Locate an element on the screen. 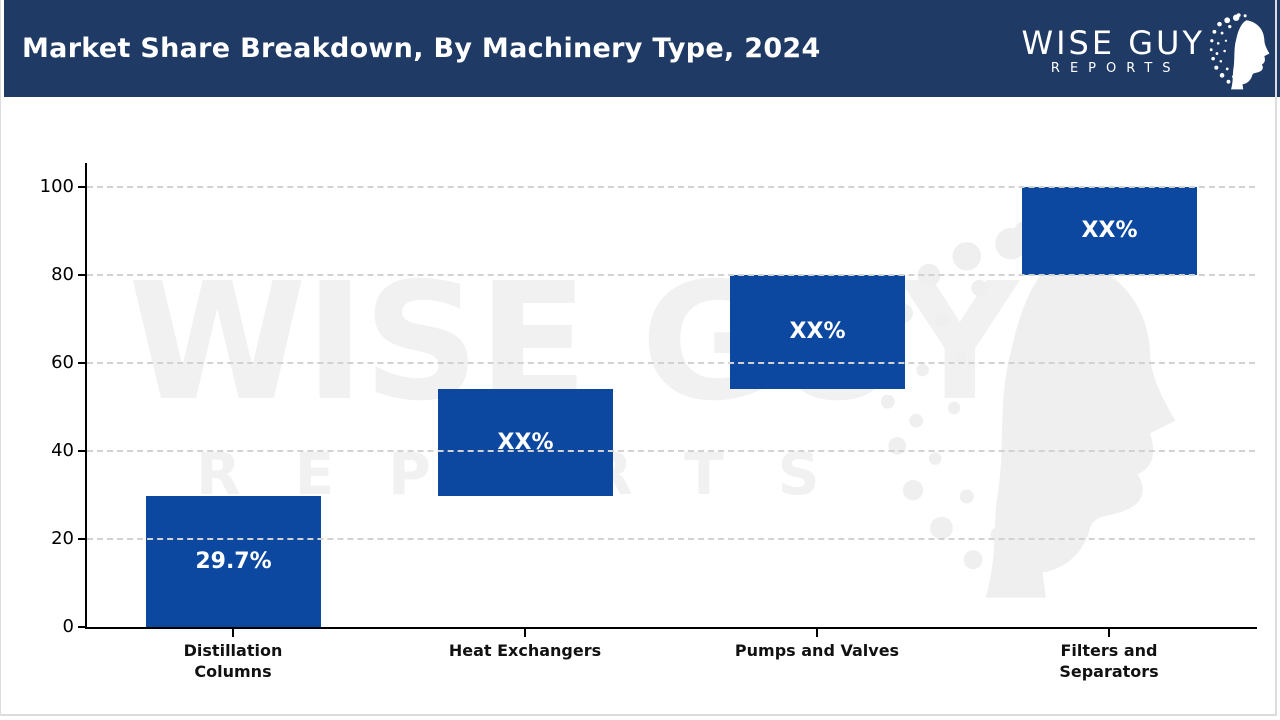  x-axis-line is located at coordinates (671, 628).